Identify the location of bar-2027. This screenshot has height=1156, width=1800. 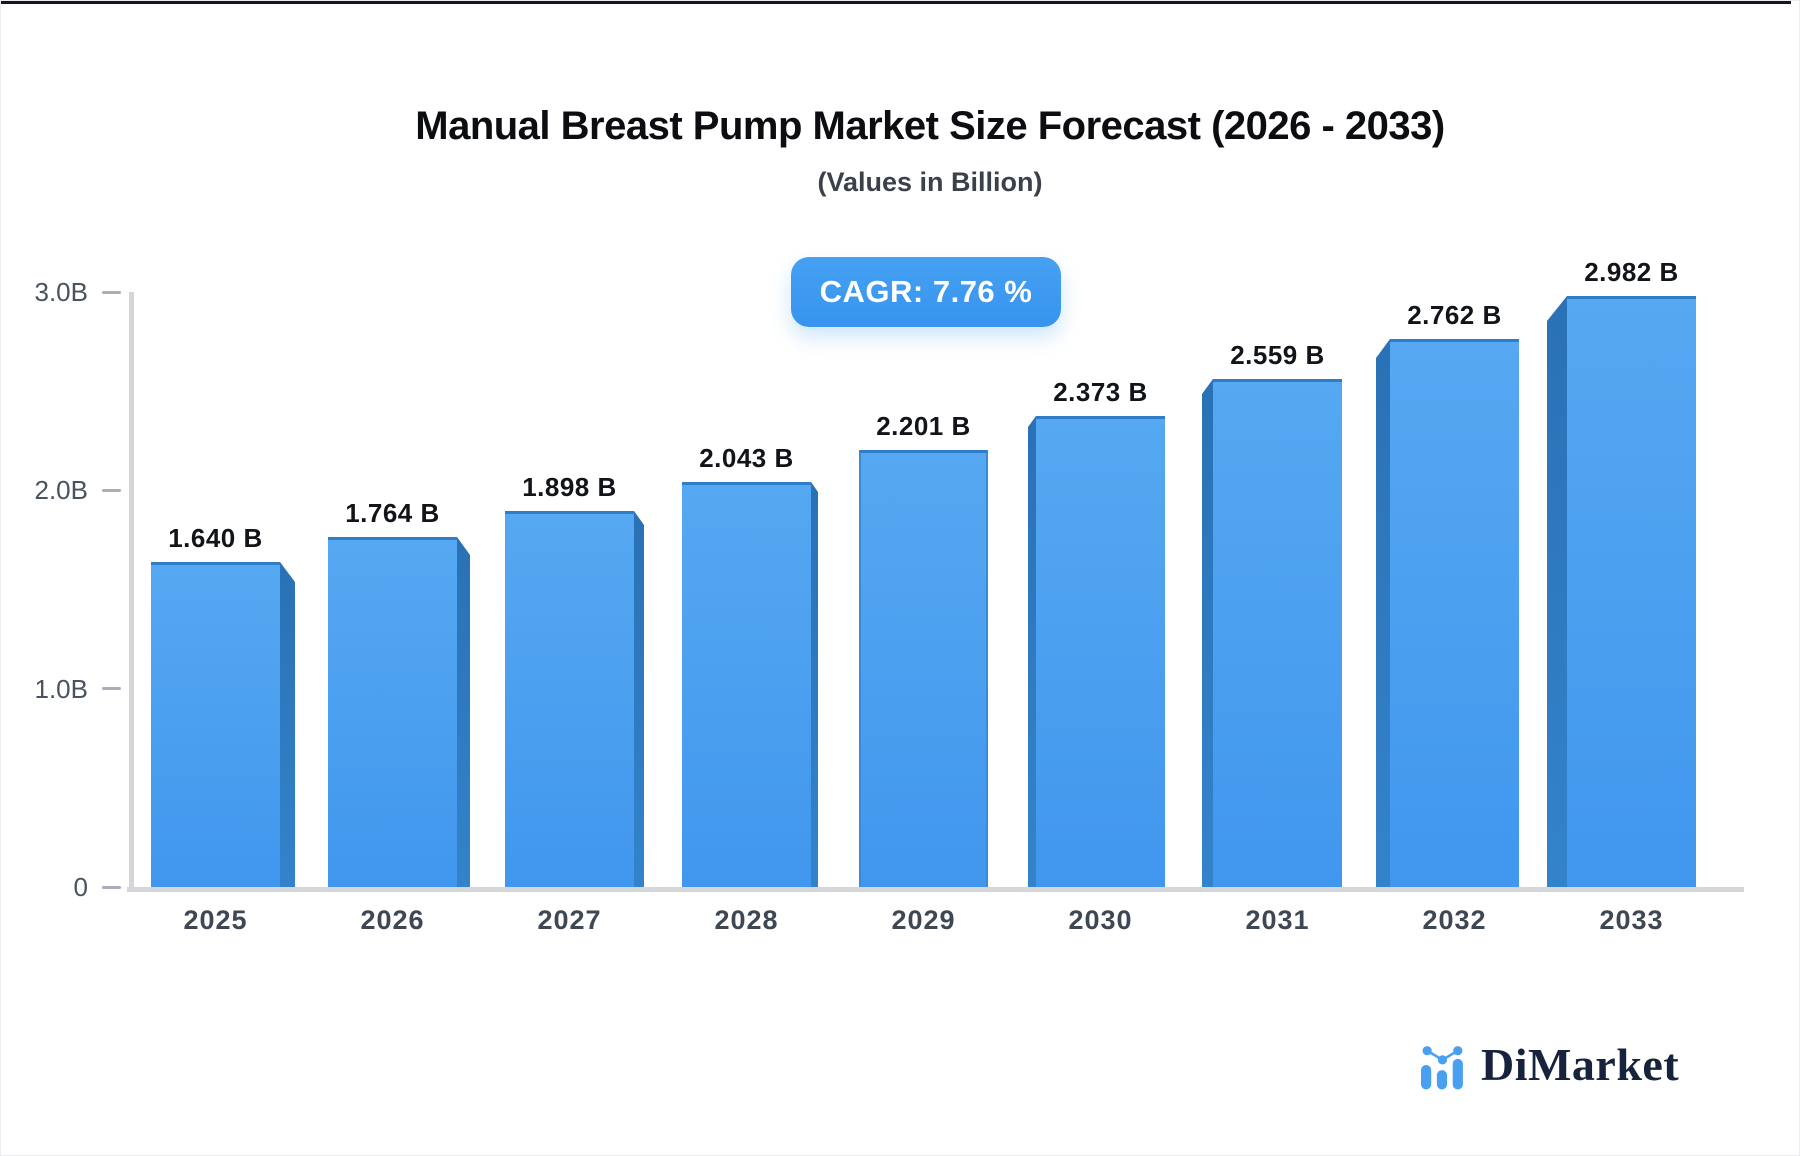
(574, 699).